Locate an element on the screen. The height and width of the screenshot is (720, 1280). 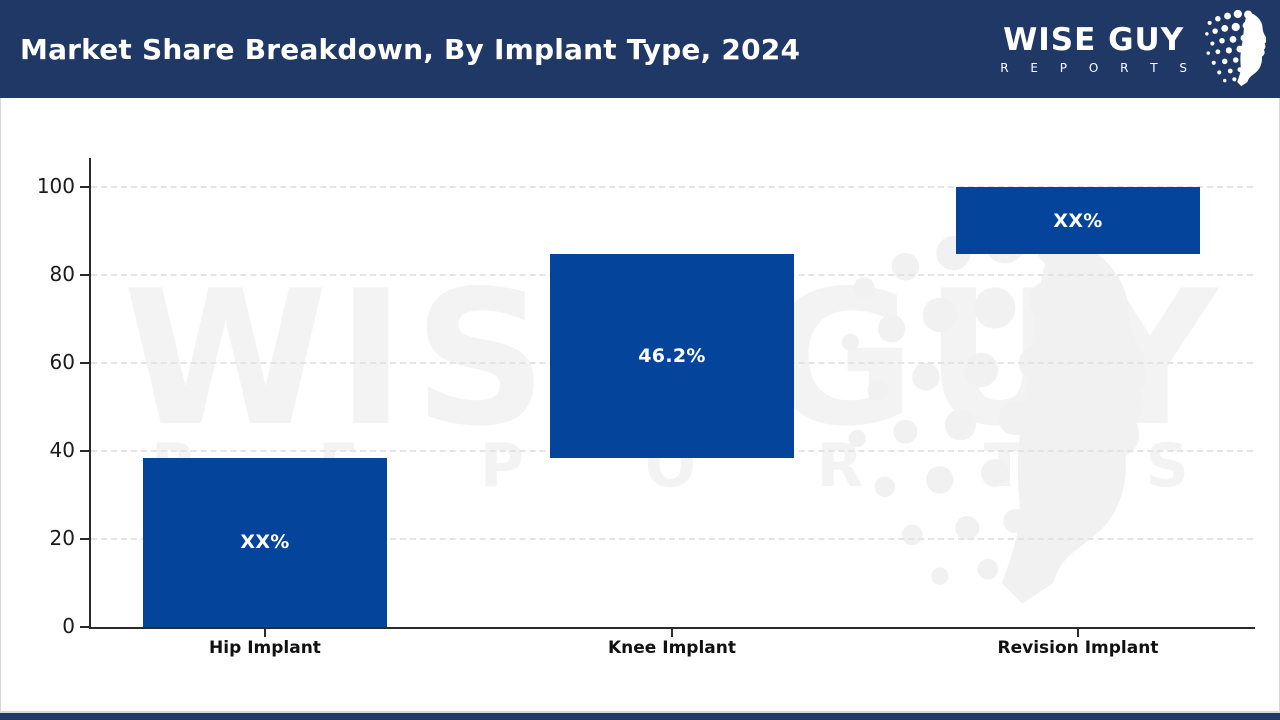
bar-hip-implant: XX% is located at coordinates (265, 542).